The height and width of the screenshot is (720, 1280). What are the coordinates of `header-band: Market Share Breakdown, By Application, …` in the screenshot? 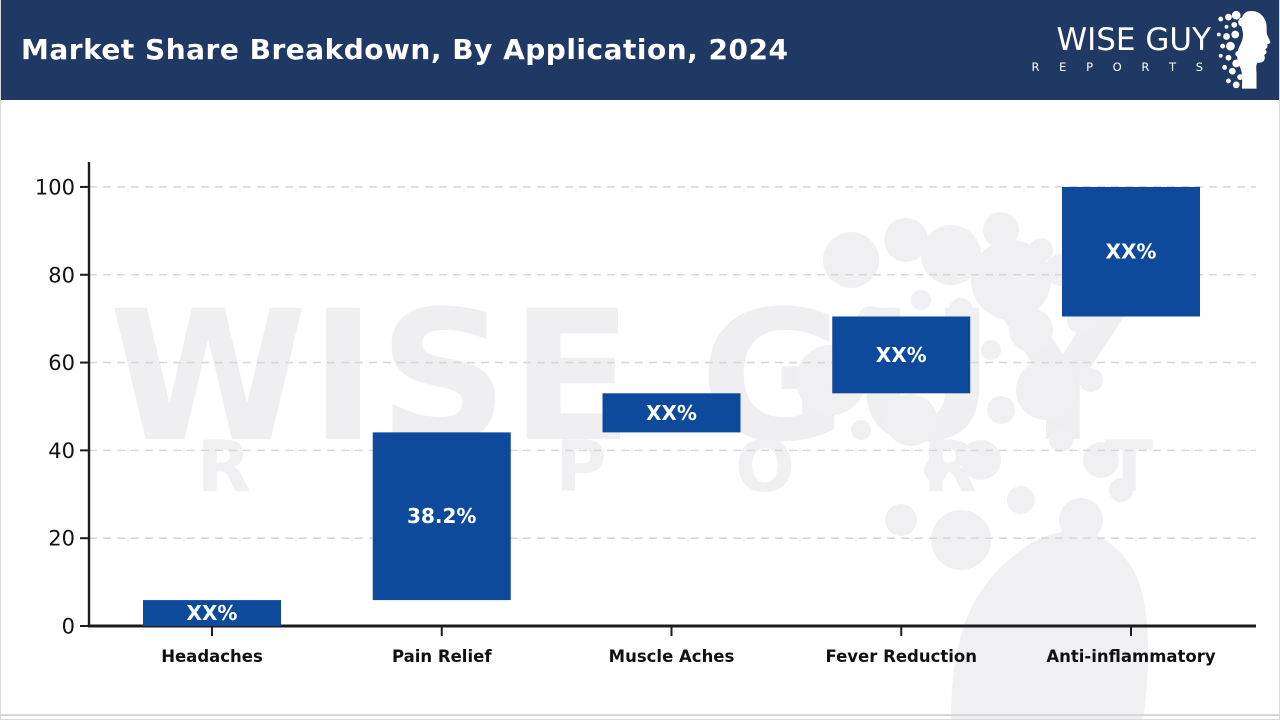 It's located at (640, 50).